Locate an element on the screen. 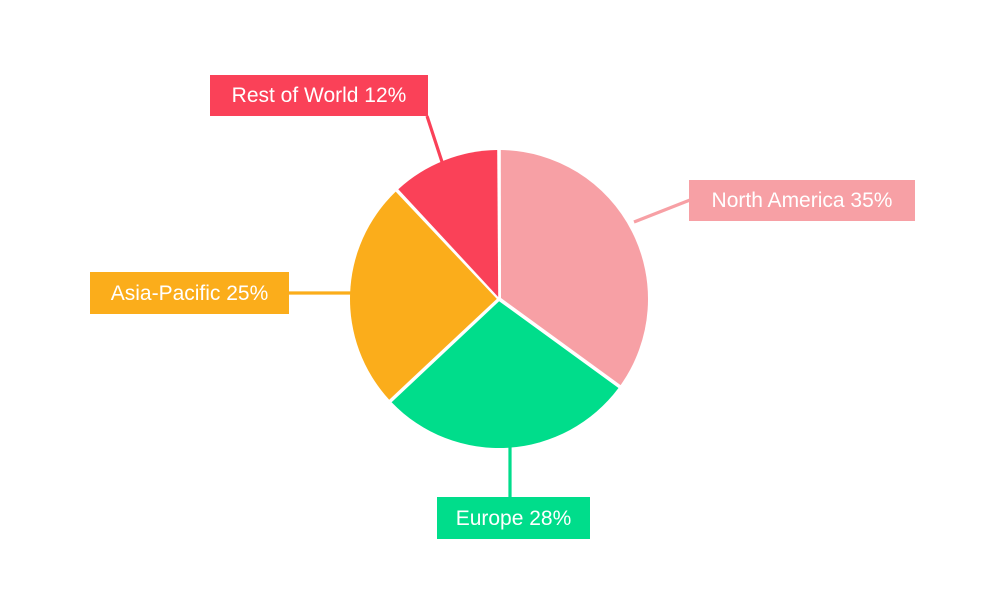 This screenshot has height=600, width=1000. leader-line-north-america is located at coordinates (662, 211).